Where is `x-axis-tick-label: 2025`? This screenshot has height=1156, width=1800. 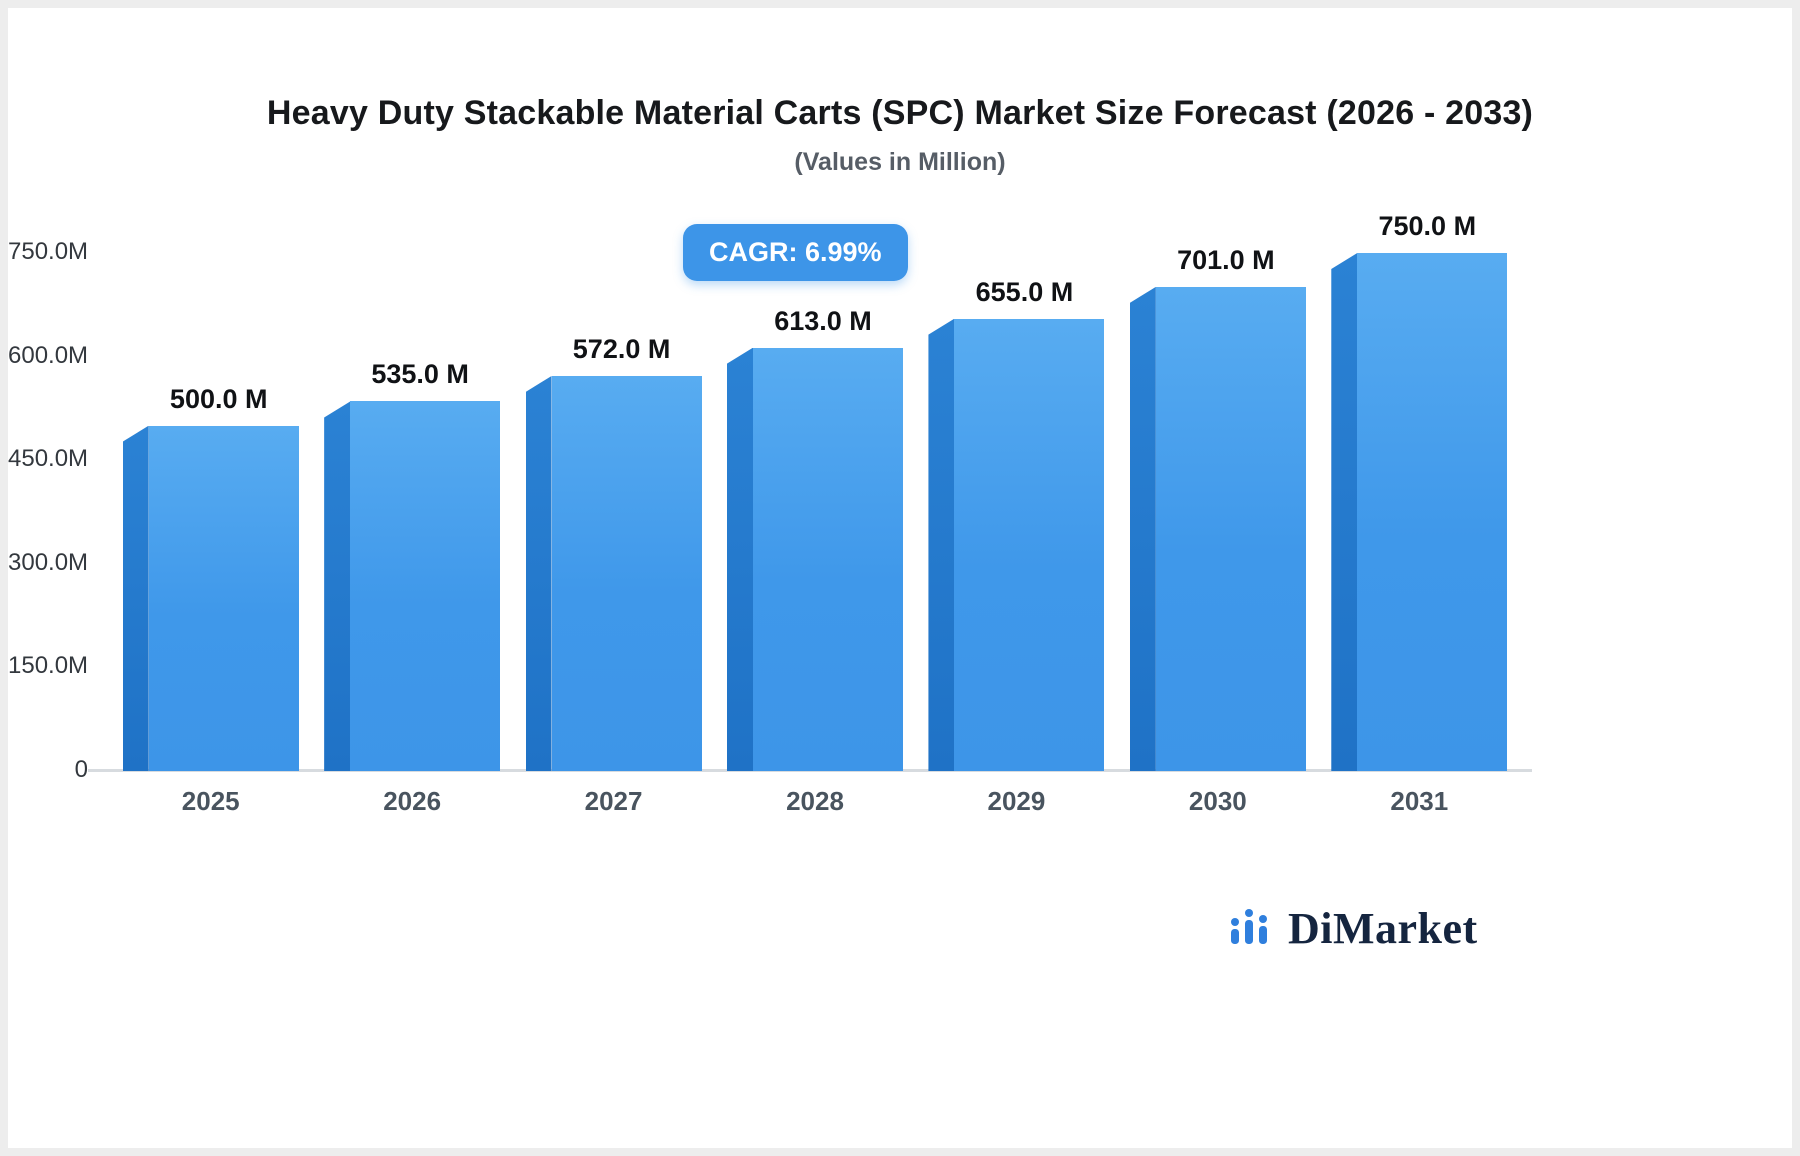
x-axis-tick-label: 2025 is located at coordinates (210, 801).